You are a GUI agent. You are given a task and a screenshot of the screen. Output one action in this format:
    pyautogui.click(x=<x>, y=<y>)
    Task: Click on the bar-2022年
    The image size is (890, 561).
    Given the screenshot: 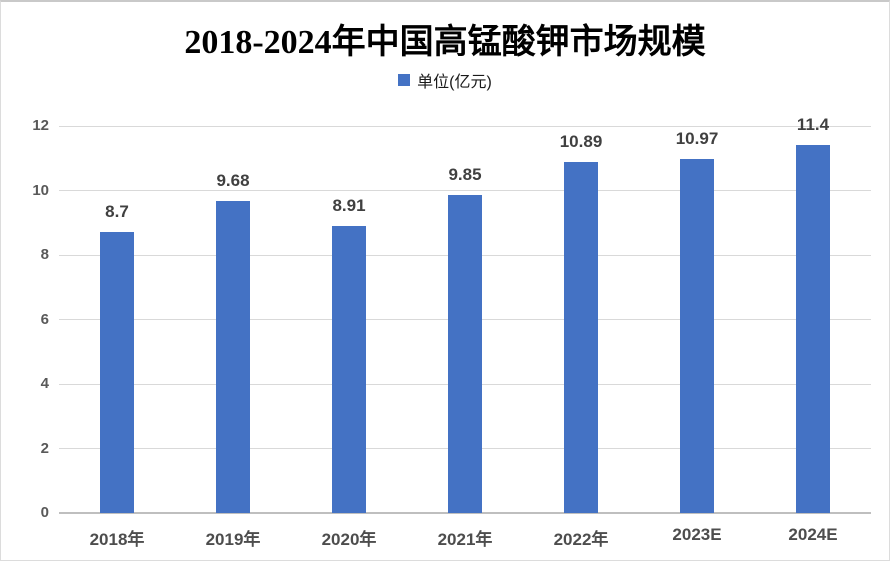 What is the action you would take?
    pyautogui.click(x=581, y=337)
    